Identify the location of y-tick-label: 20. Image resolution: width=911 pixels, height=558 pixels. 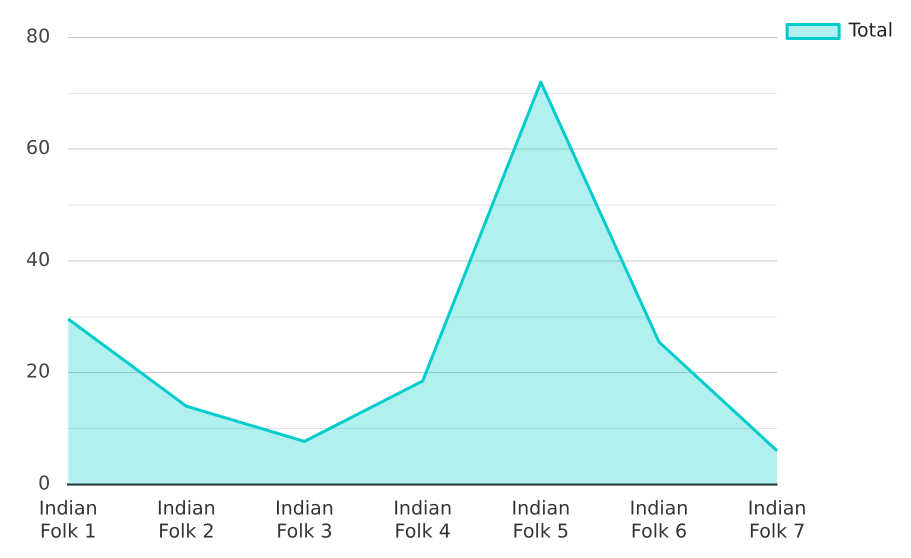
(38, 371).